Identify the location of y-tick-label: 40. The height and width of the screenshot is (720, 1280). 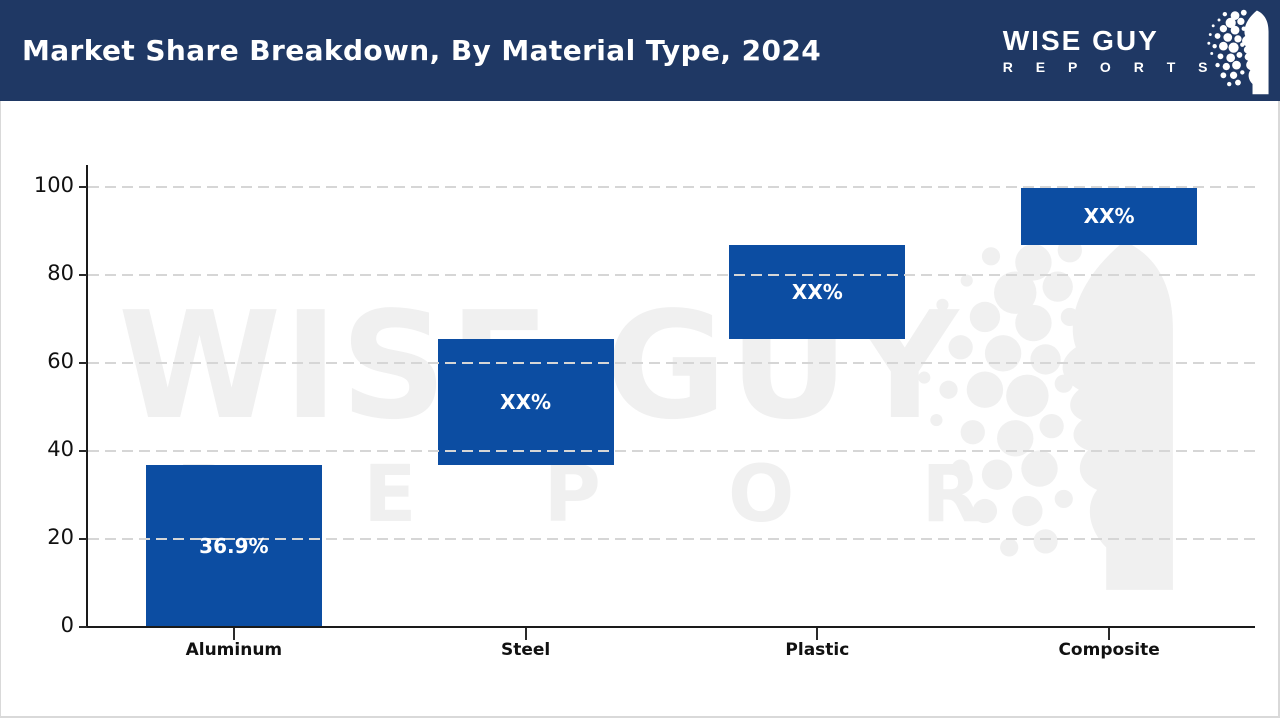
(60, 449).